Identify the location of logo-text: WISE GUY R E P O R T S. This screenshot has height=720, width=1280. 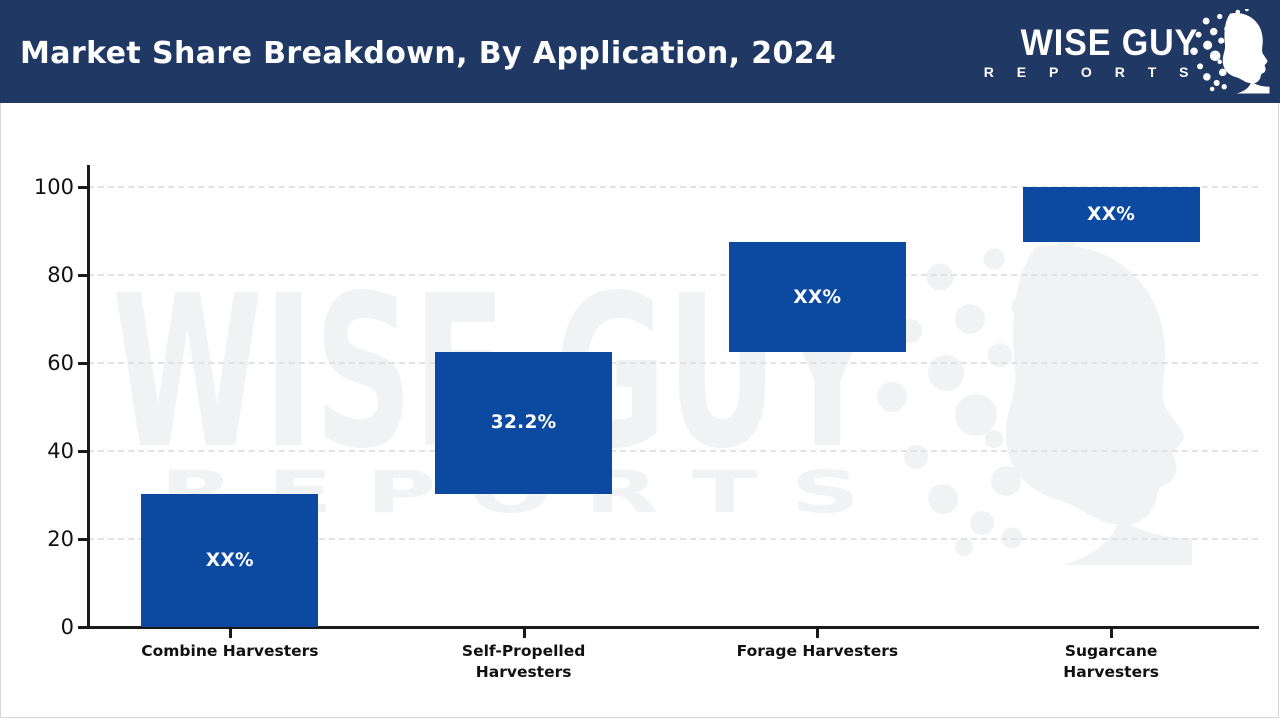
(1090, 51).